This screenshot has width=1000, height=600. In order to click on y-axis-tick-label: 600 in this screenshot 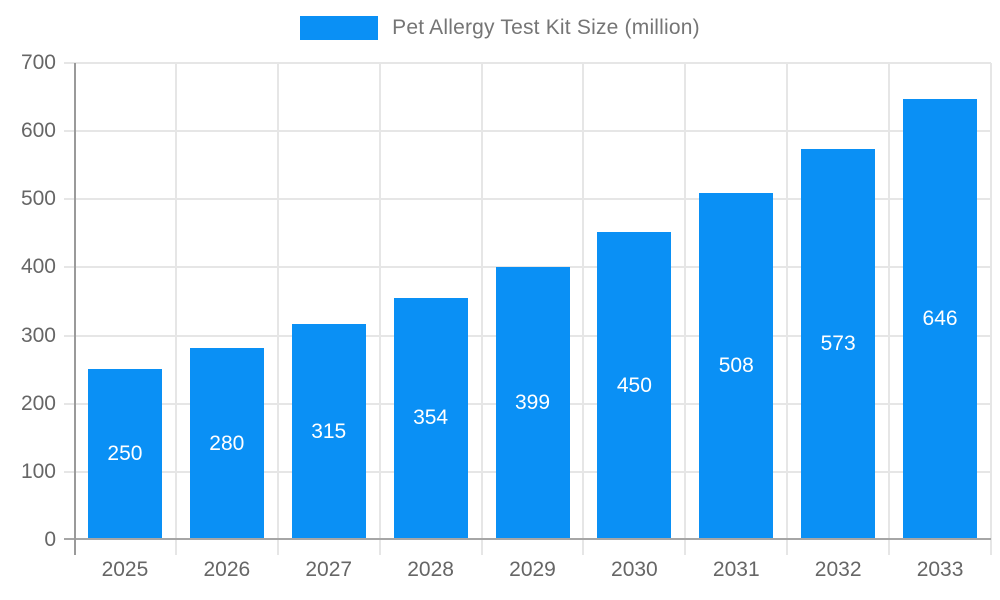, I will do `click(38, 131)`.